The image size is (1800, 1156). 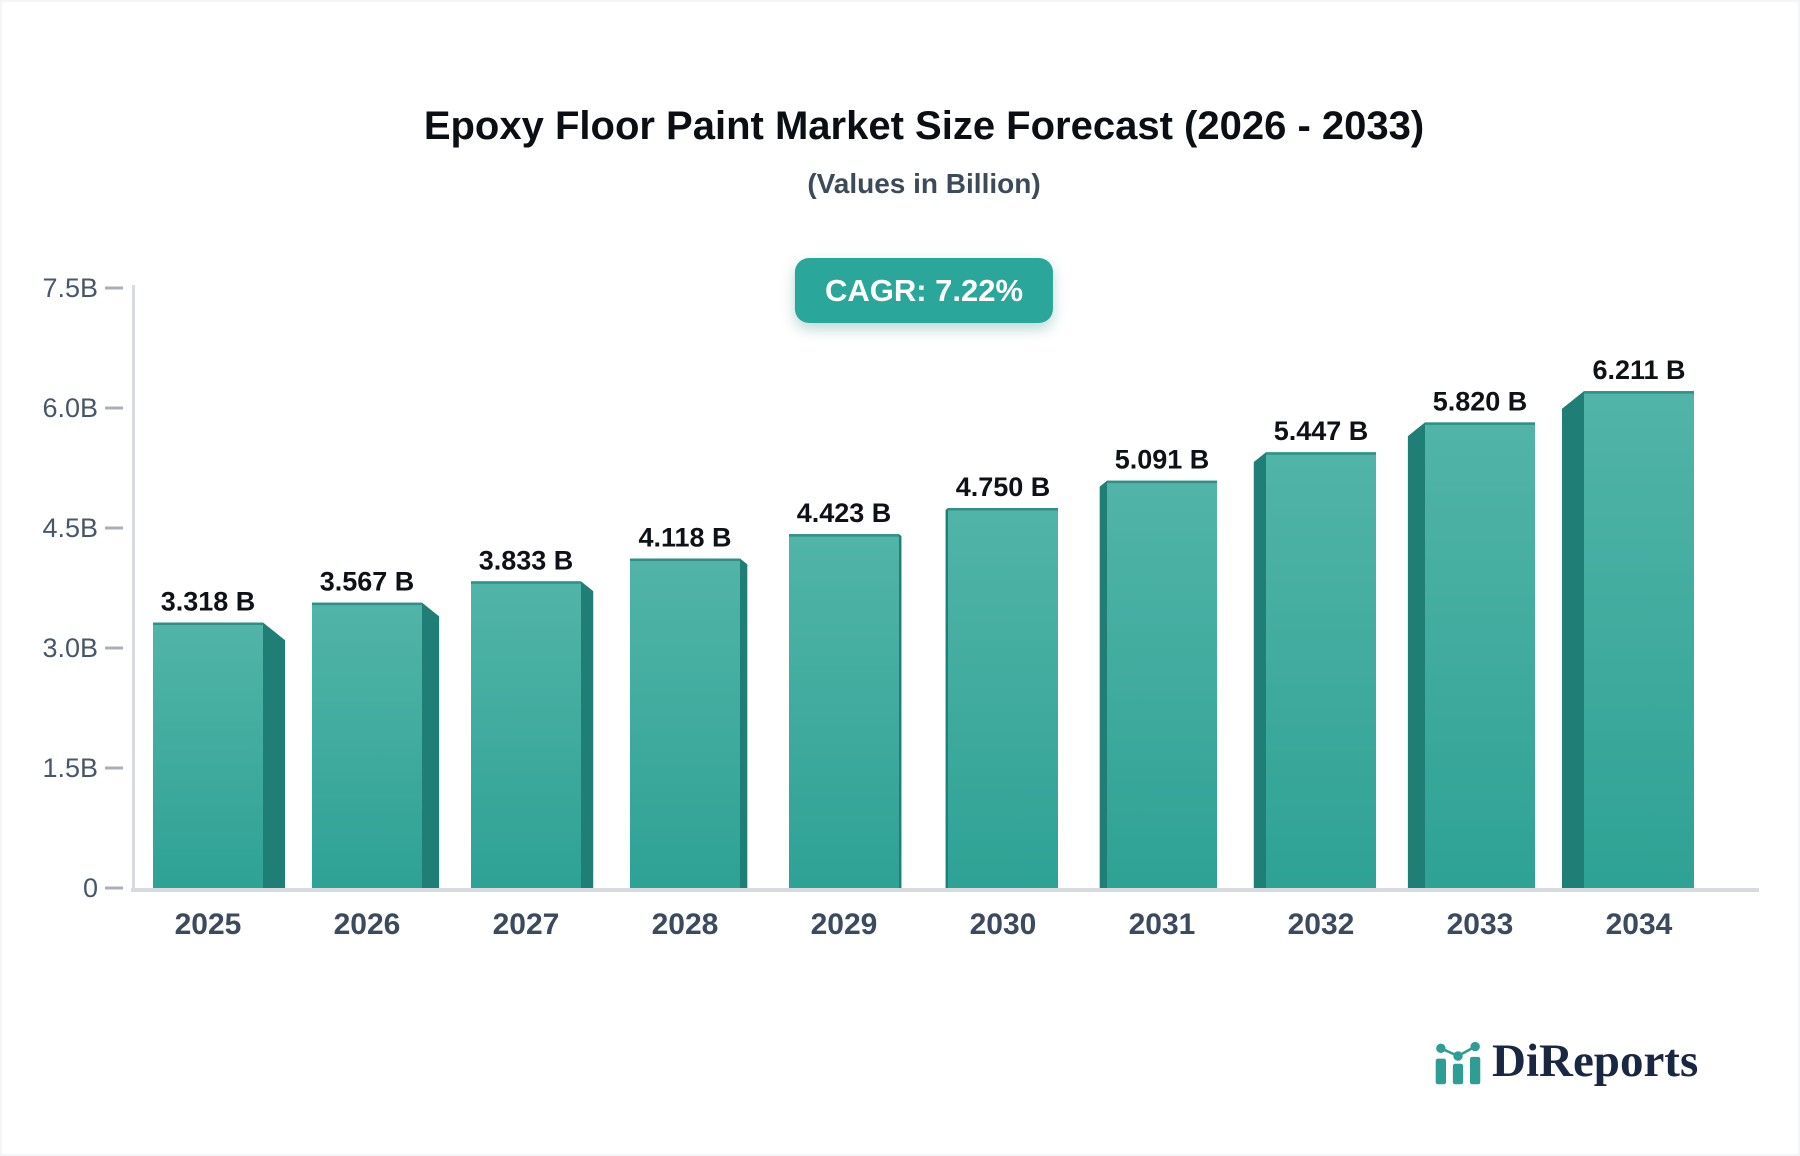 I want to click on bar-group-2026: 3.567 B 2026, so click(x=376, y=754).